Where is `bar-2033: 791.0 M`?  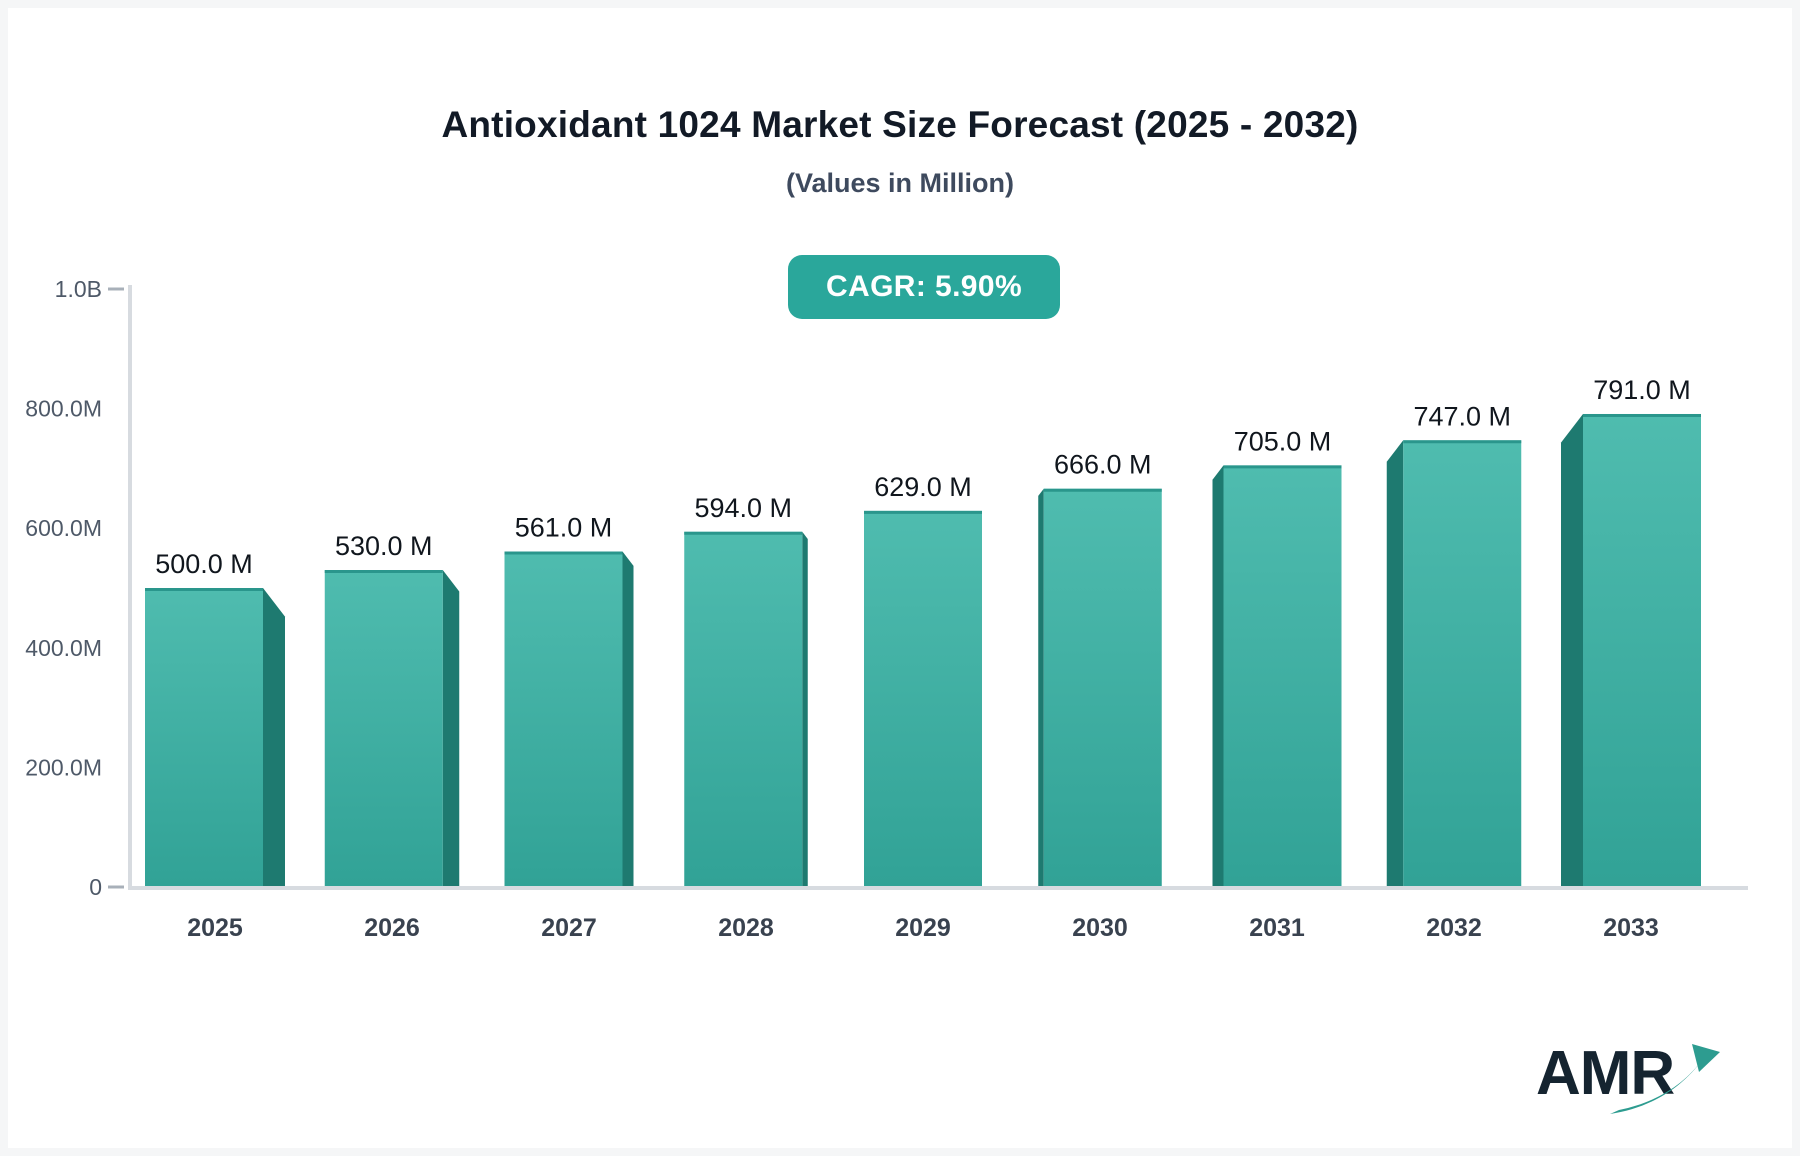
bar-2033: 791.0 M is located at coordinates (1631, 631).